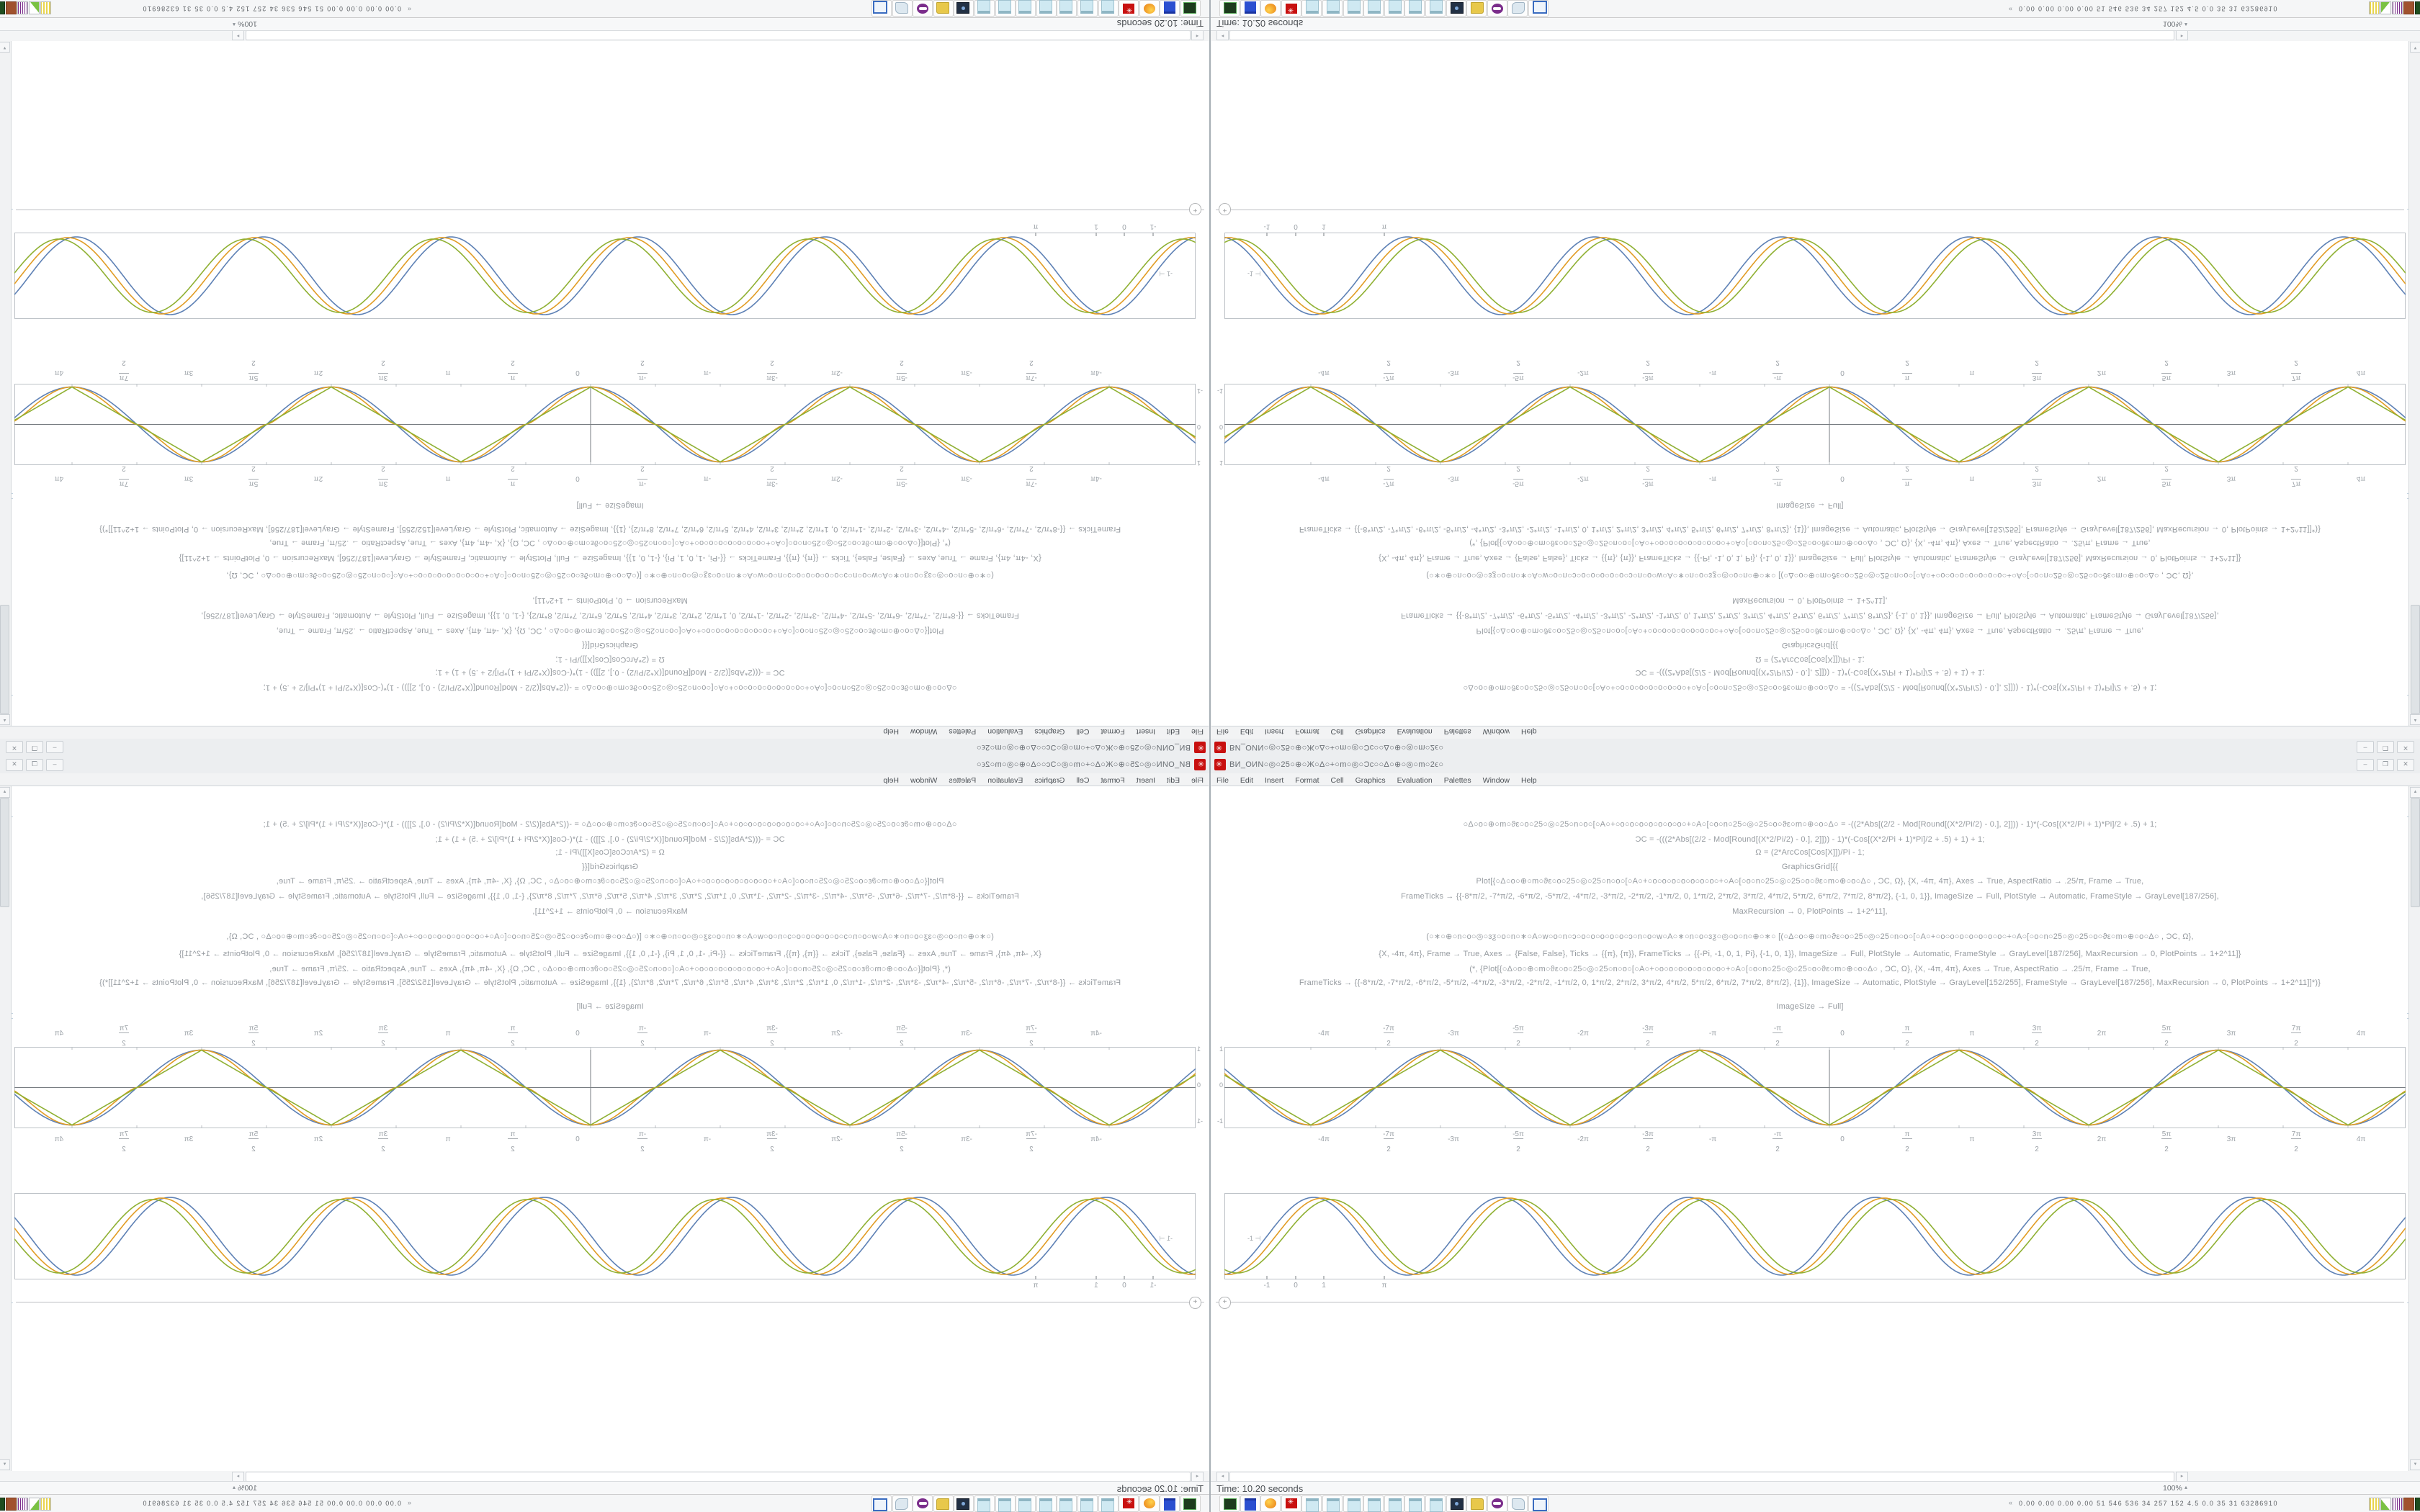 The width and height of the screenshot is (2420, 1512). What do you see at coordinates (2385, 1504) in the screenshot?
I see `net-graph-green` at bounding box center [2385, 1504].